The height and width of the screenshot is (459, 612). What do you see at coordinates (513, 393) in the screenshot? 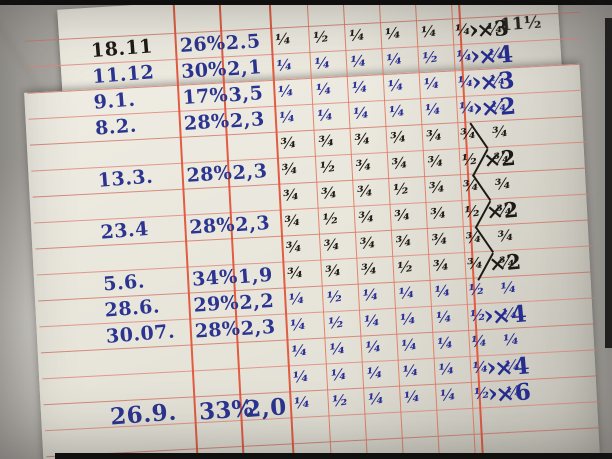
I see `cell-multiplier: ×6` at bounding box center [513, 393].